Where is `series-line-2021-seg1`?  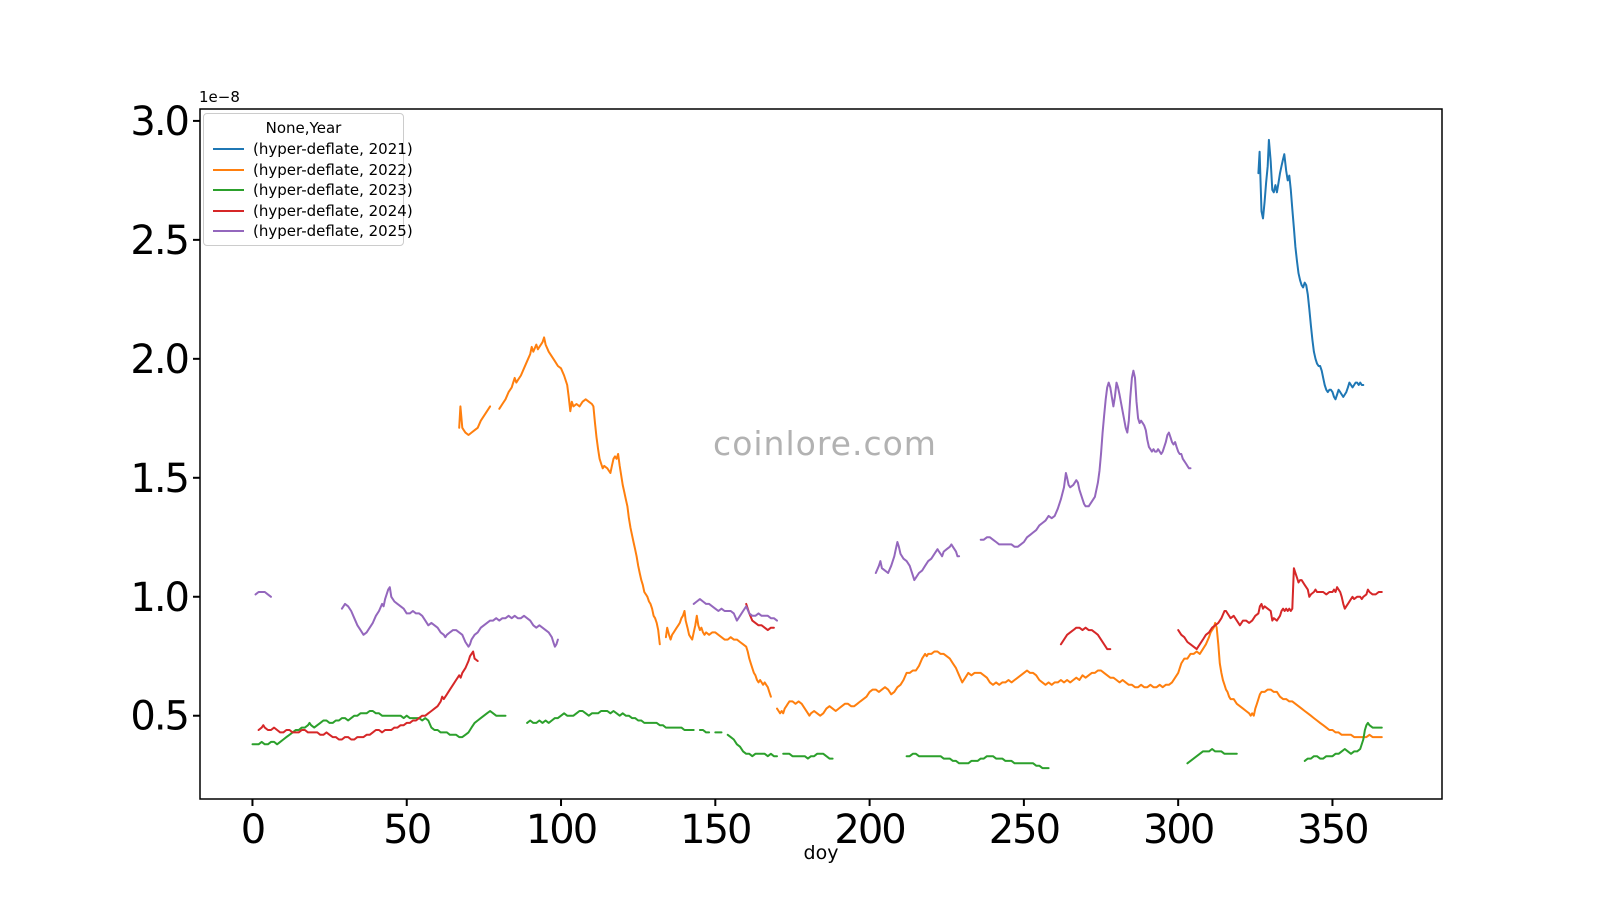 series-line-2021-seg1 is located at coordinates (1311, 269).